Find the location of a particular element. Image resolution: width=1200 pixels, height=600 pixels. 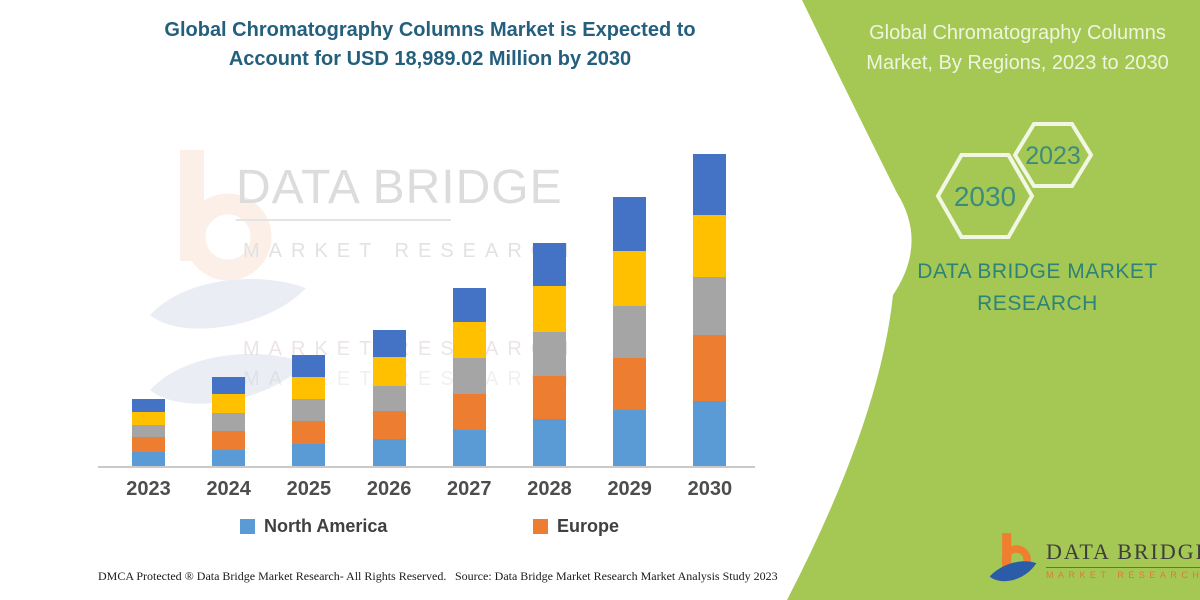

bar-column-2028 is located at coordinates (549, 354).